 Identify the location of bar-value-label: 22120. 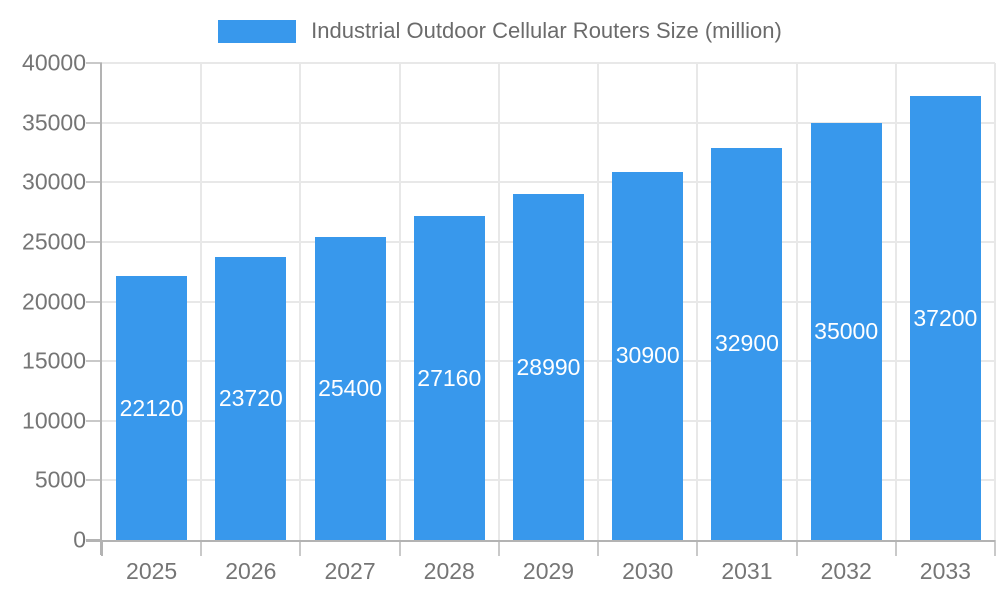
(151, 407).